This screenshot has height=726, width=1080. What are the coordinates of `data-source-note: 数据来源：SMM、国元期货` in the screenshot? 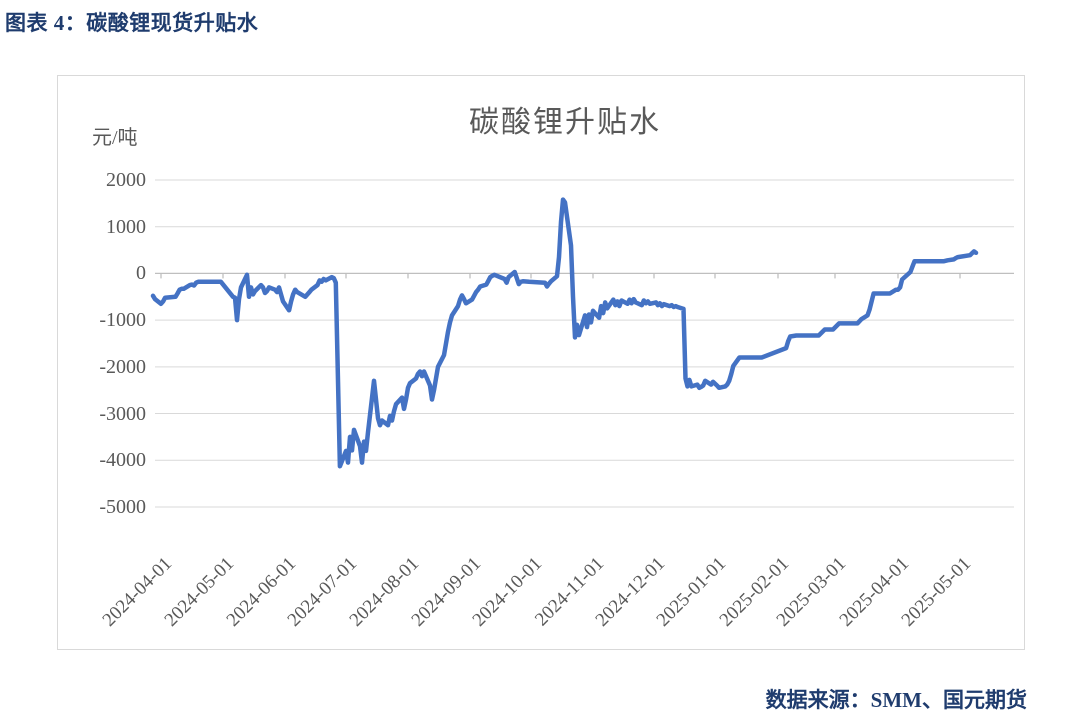 It's located at (896, 700).